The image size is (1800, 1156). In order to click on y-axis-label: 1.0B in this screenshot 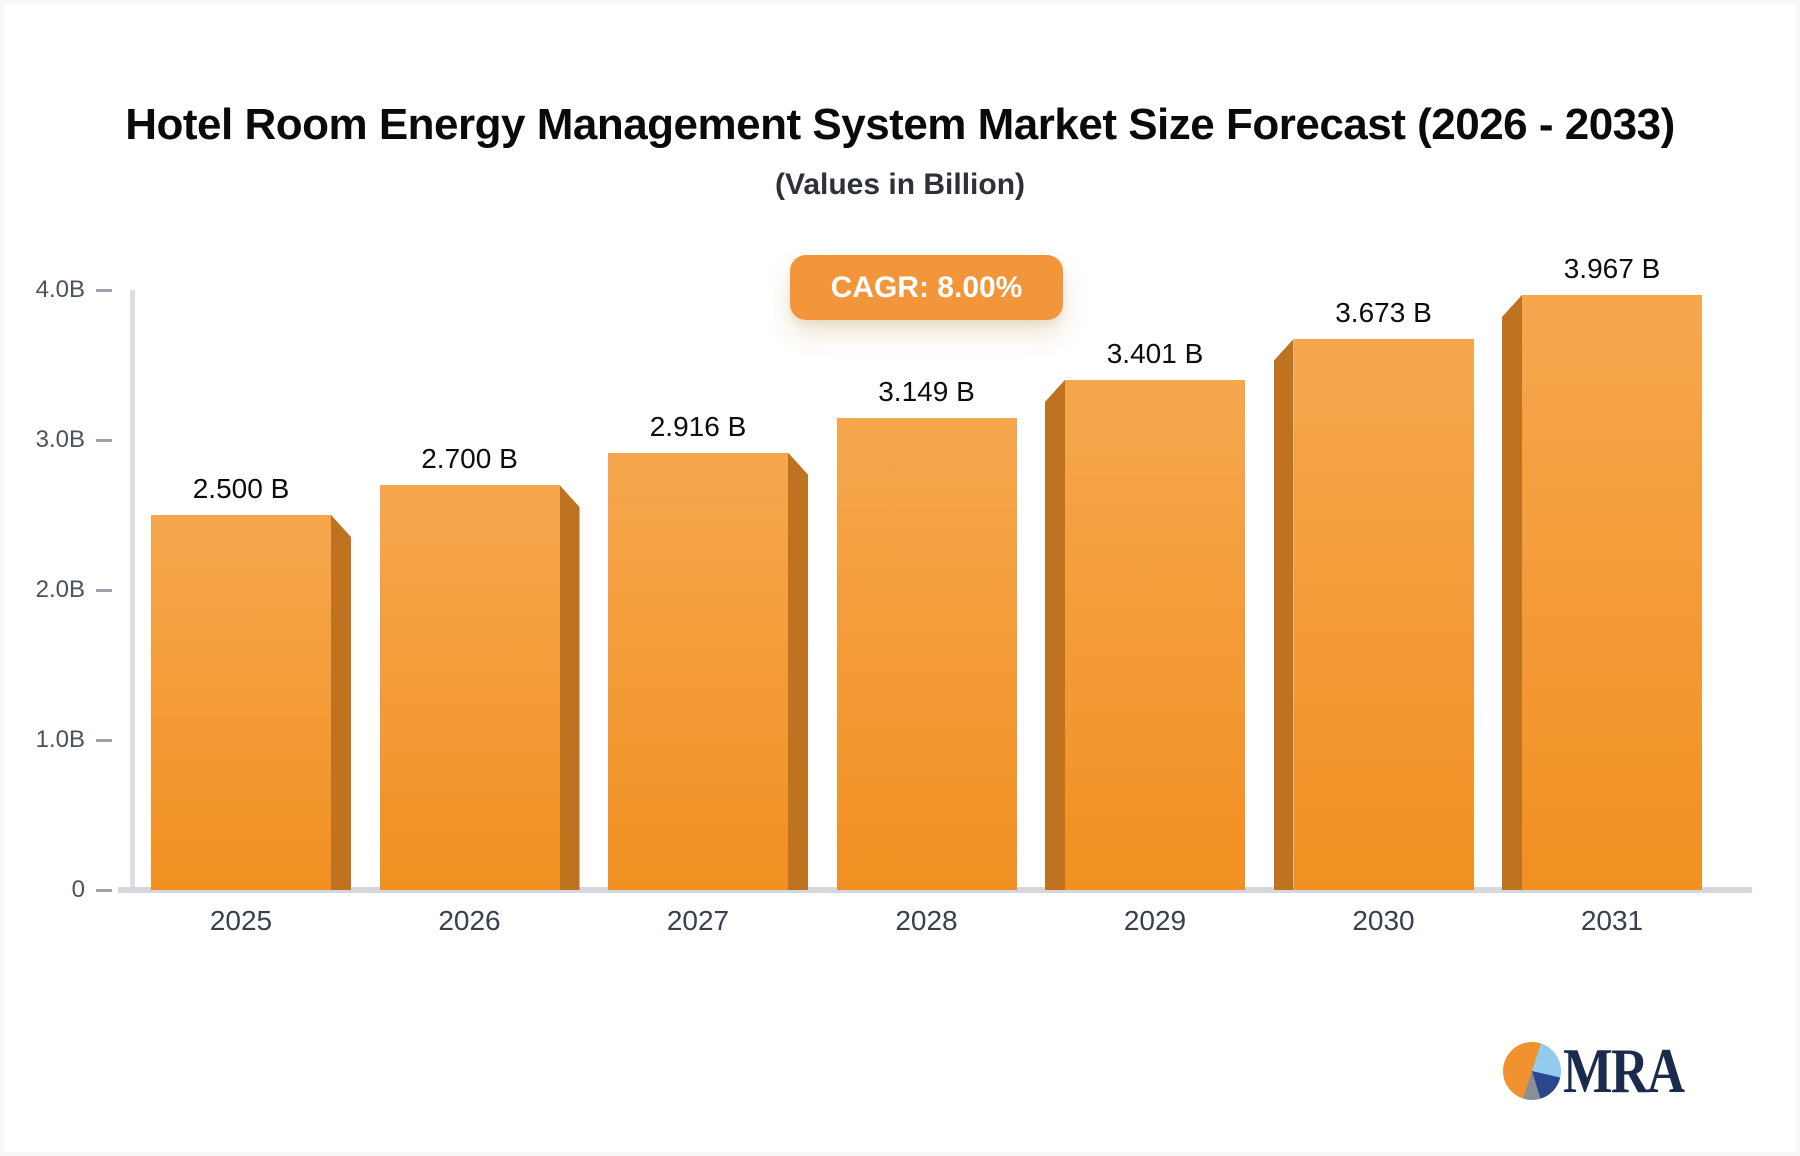, I will do `click(60, 739)`.